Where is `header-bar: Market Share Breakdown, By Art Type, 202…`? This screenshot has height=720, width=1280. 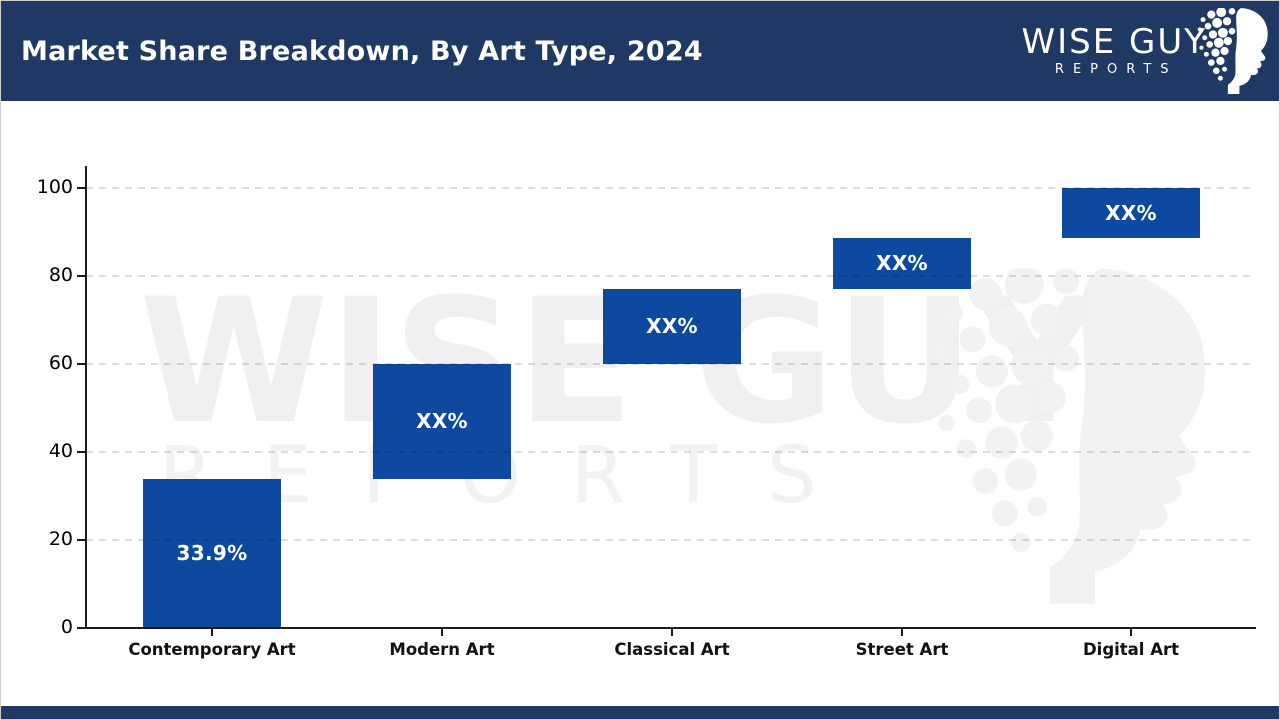 header-bar: Market Share Breakdown, By Art Type, 202… is located at coordinates (640, 51).